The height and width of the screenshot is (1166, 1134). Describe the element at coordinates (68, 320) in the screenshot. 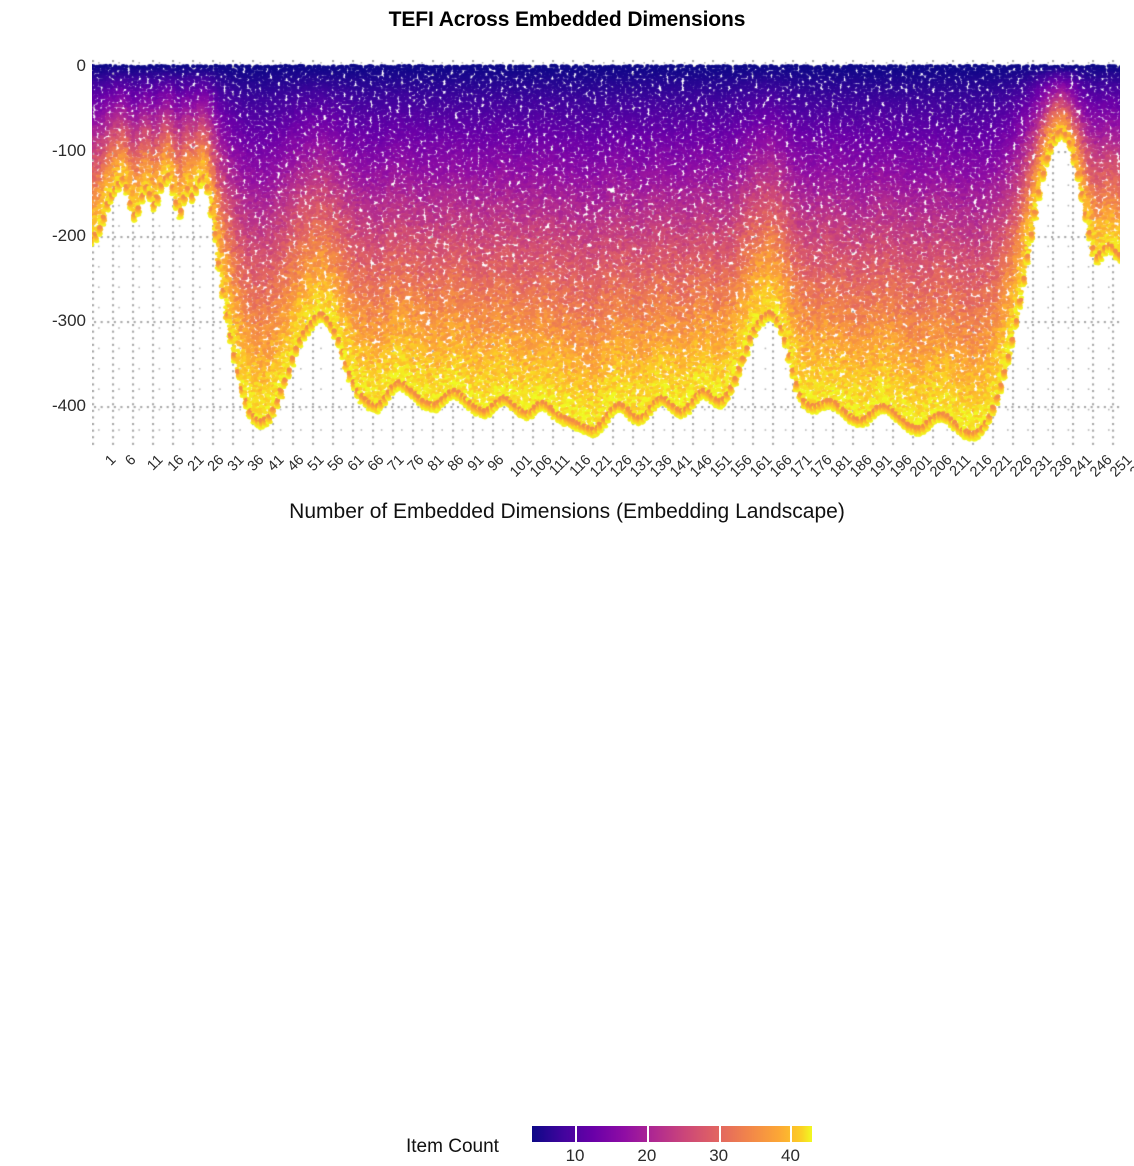

I see `y-tick-label: -300` at that location.